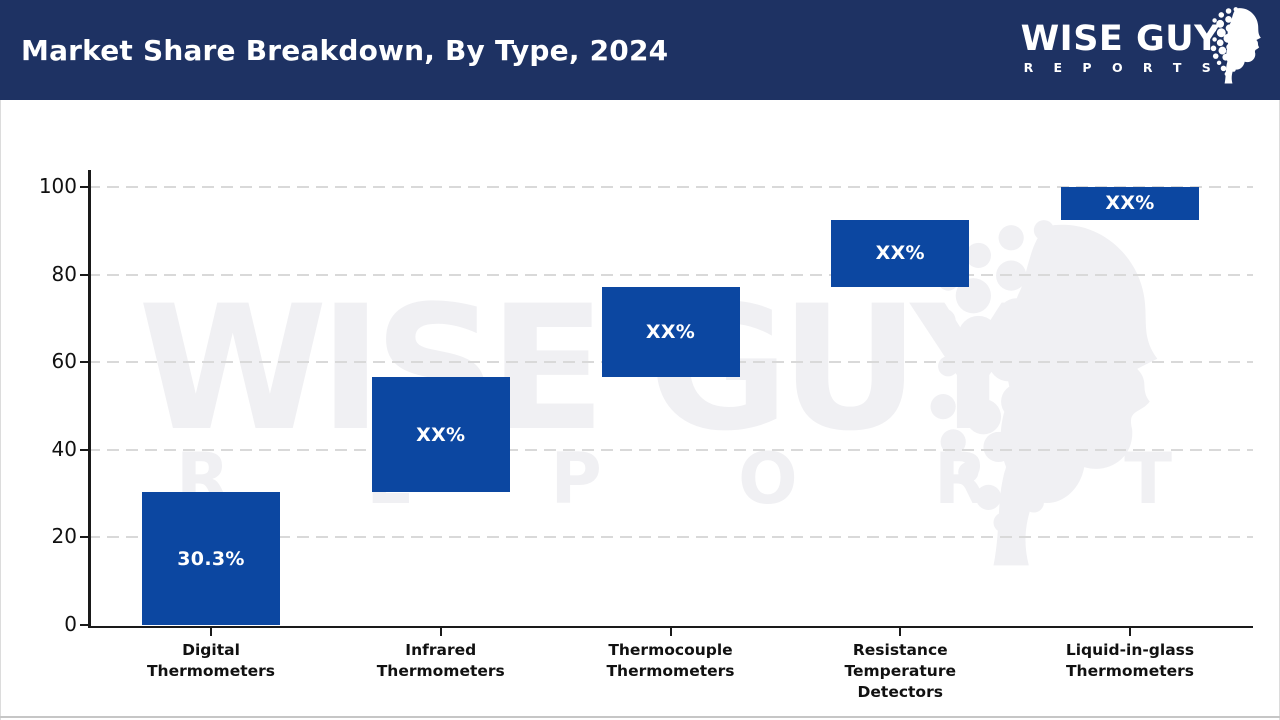 The width and height of the screenshot is (1280, 720). Describe the element at coordinates (89, 399) in the screenshot. I see `y-axis-line` at that location.